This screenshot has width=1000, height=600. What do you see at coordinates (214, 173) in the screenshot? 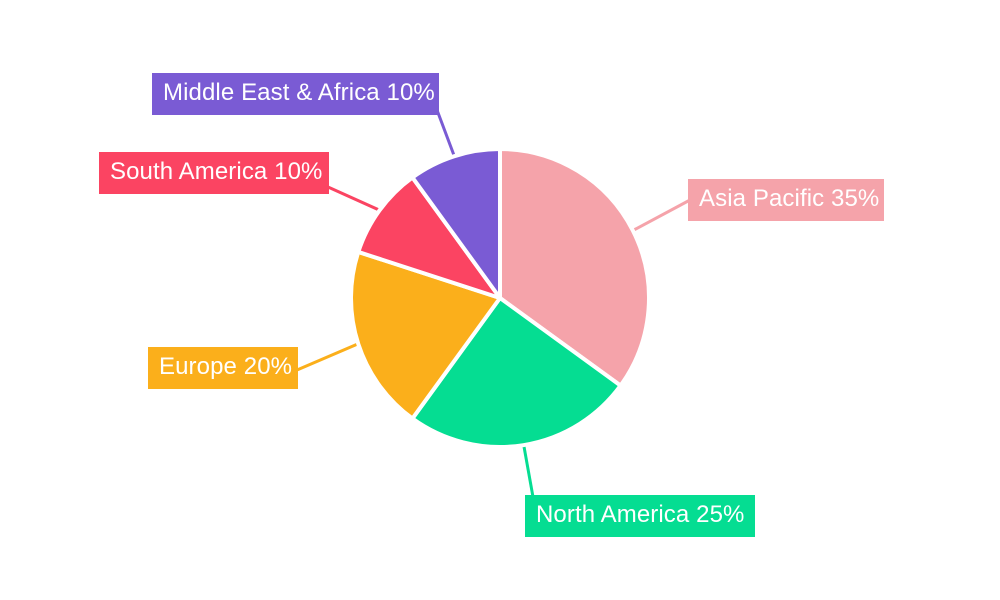
I see `pie-label-south-america: South America 10%` at bounding box center [214, 173].